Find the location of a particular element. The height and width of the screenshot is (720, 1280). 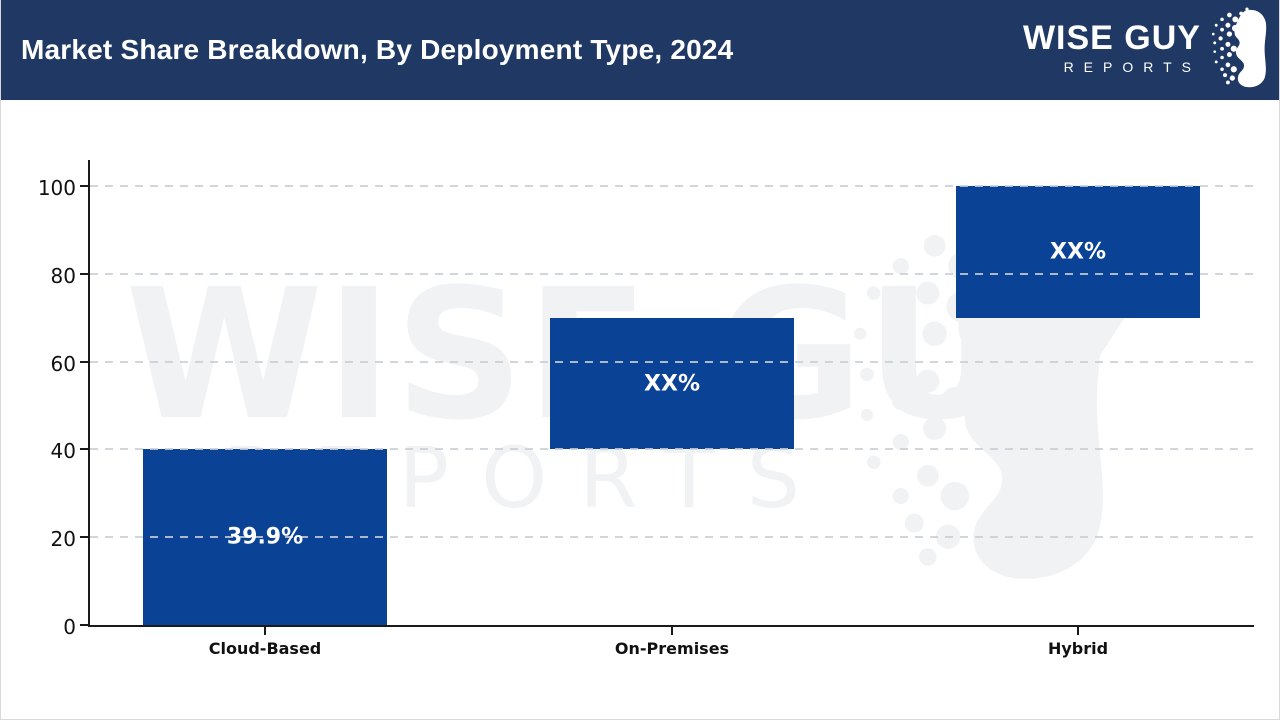

logo-wordmark: WISE GUY is located at coordinates (1111, 37).